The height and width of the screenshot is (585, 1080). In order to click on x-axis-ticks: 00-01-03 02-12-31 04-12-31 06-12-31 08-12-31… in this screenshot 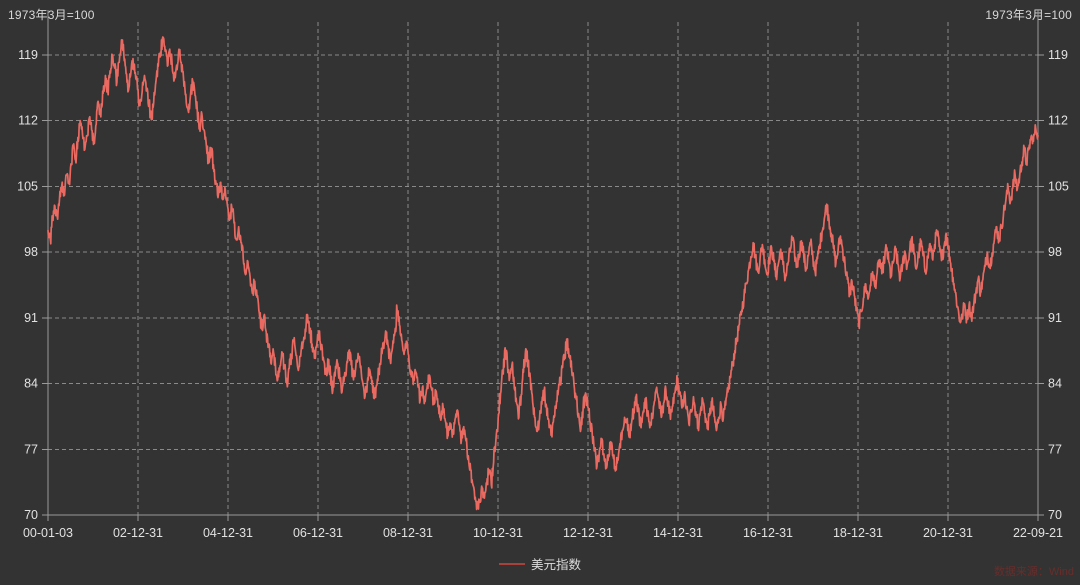, I will do `click(543, 533)`.